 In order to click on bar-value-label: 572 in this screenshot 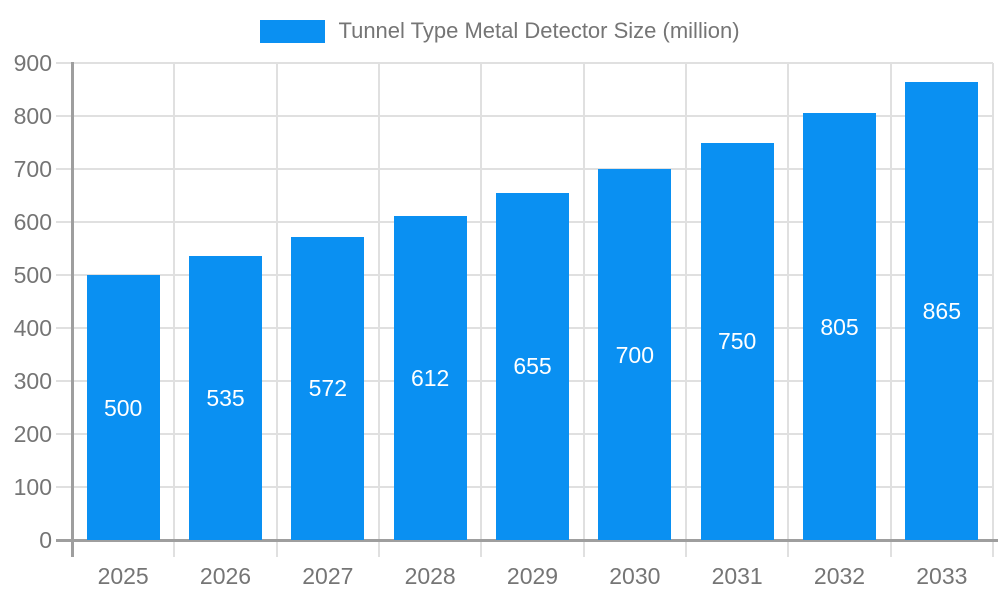, I will do `click(328, 388)`.